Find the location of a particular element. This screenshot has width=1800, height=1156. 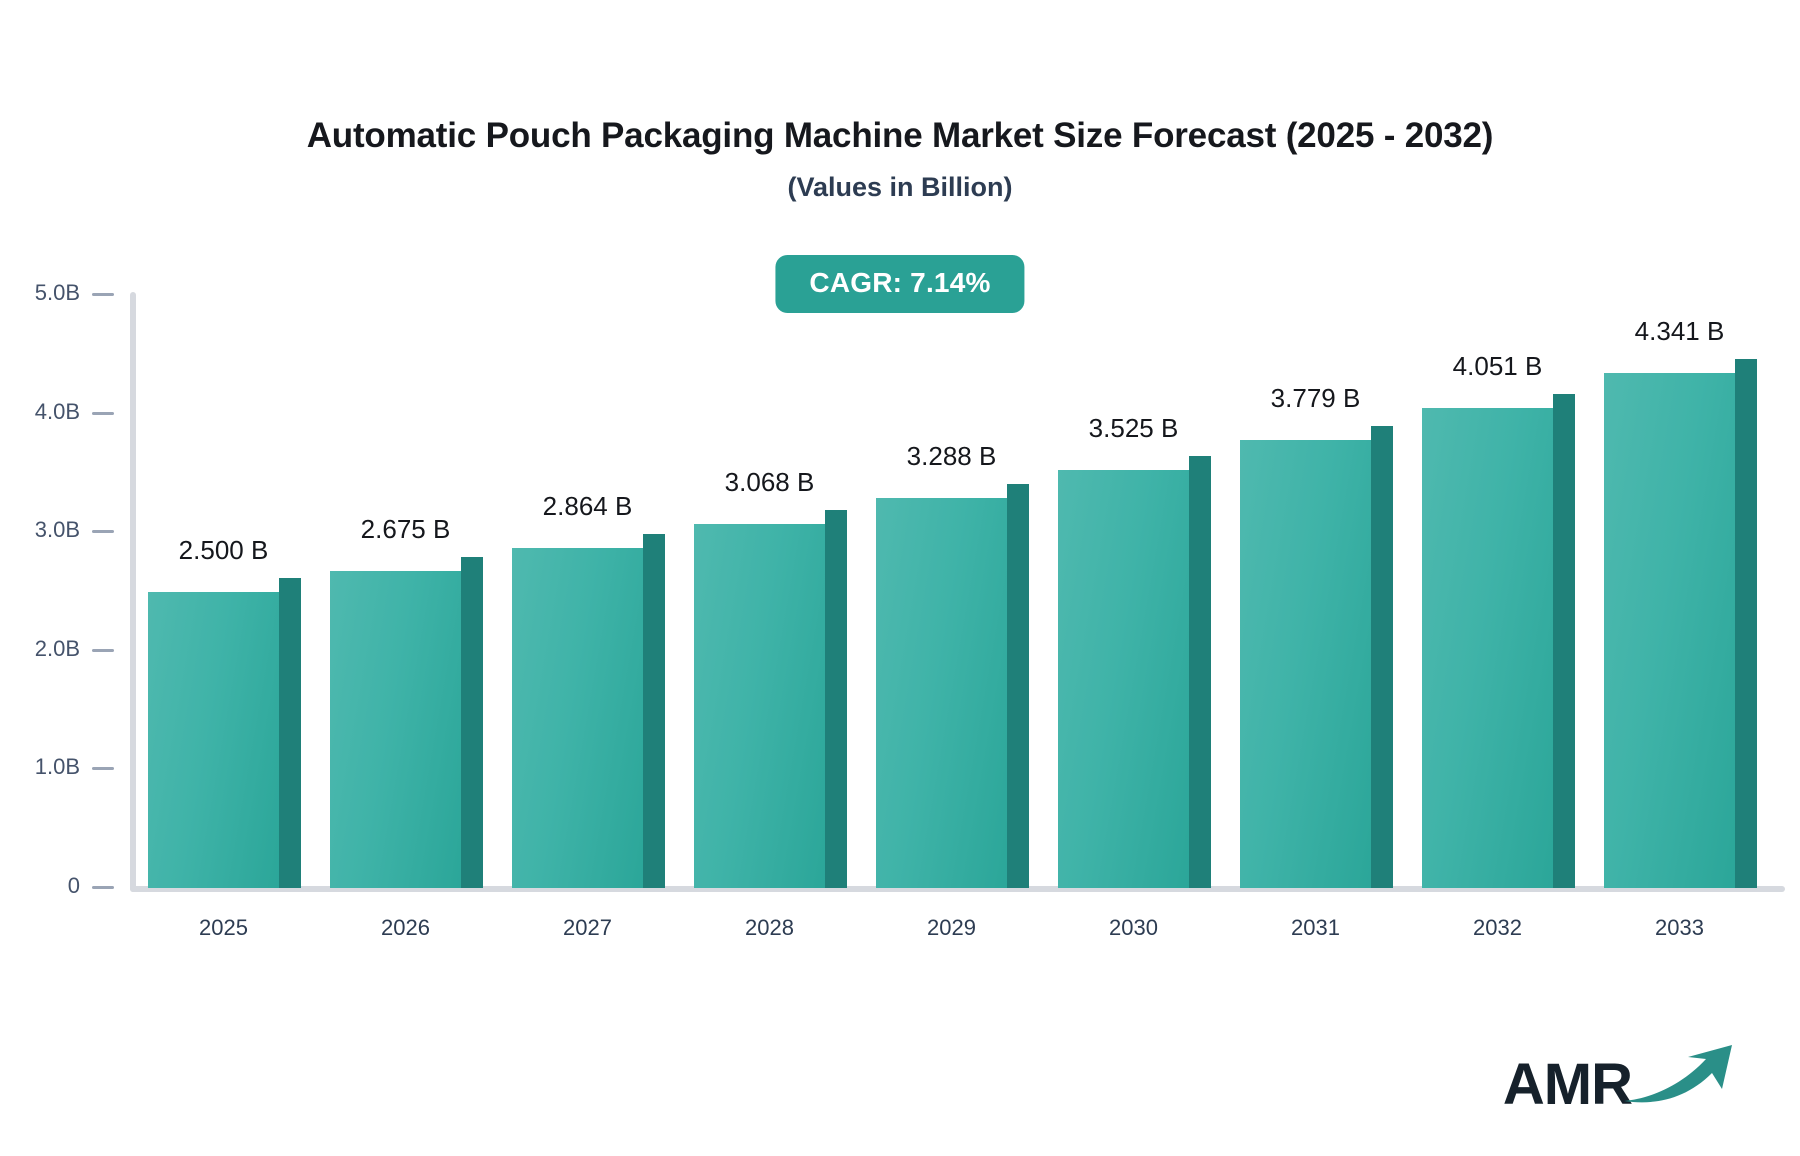

x-axis-label-2025: 2025 is located at coordinates (223, 927).